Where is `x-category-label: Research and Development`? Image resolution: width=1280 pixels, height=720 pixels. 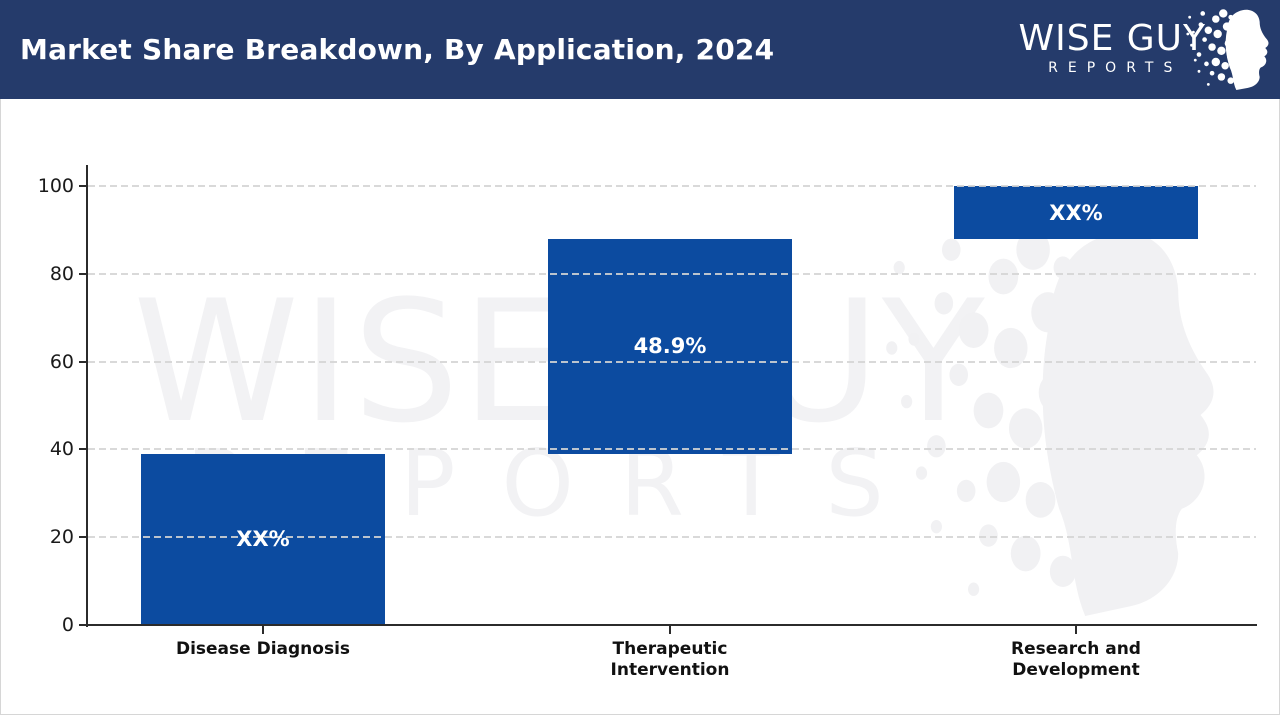 x-category-label: Research and Development is located at coordinates (1076, 660).